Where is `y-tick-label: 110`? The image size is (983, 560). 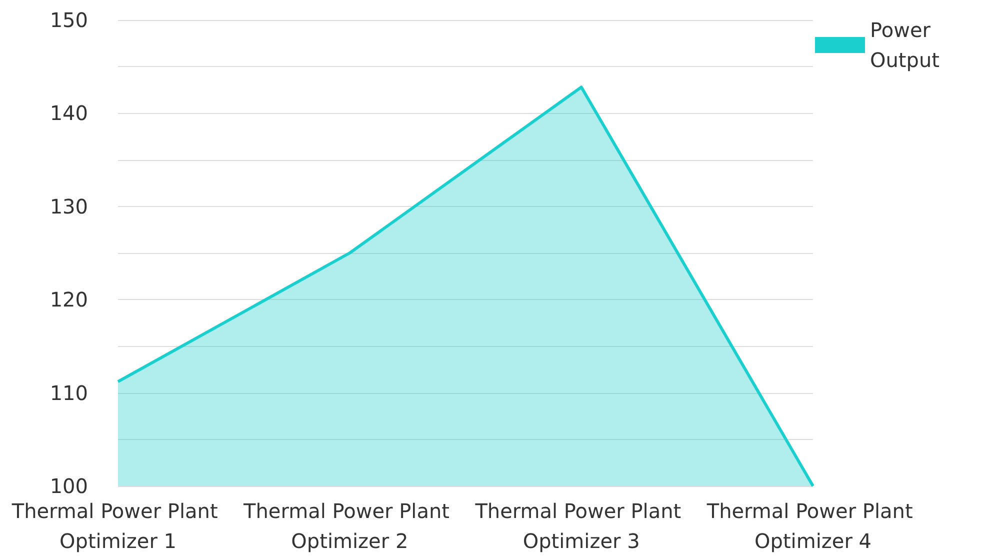
y-tick-label: 110 is located at coordinates (69, 392).